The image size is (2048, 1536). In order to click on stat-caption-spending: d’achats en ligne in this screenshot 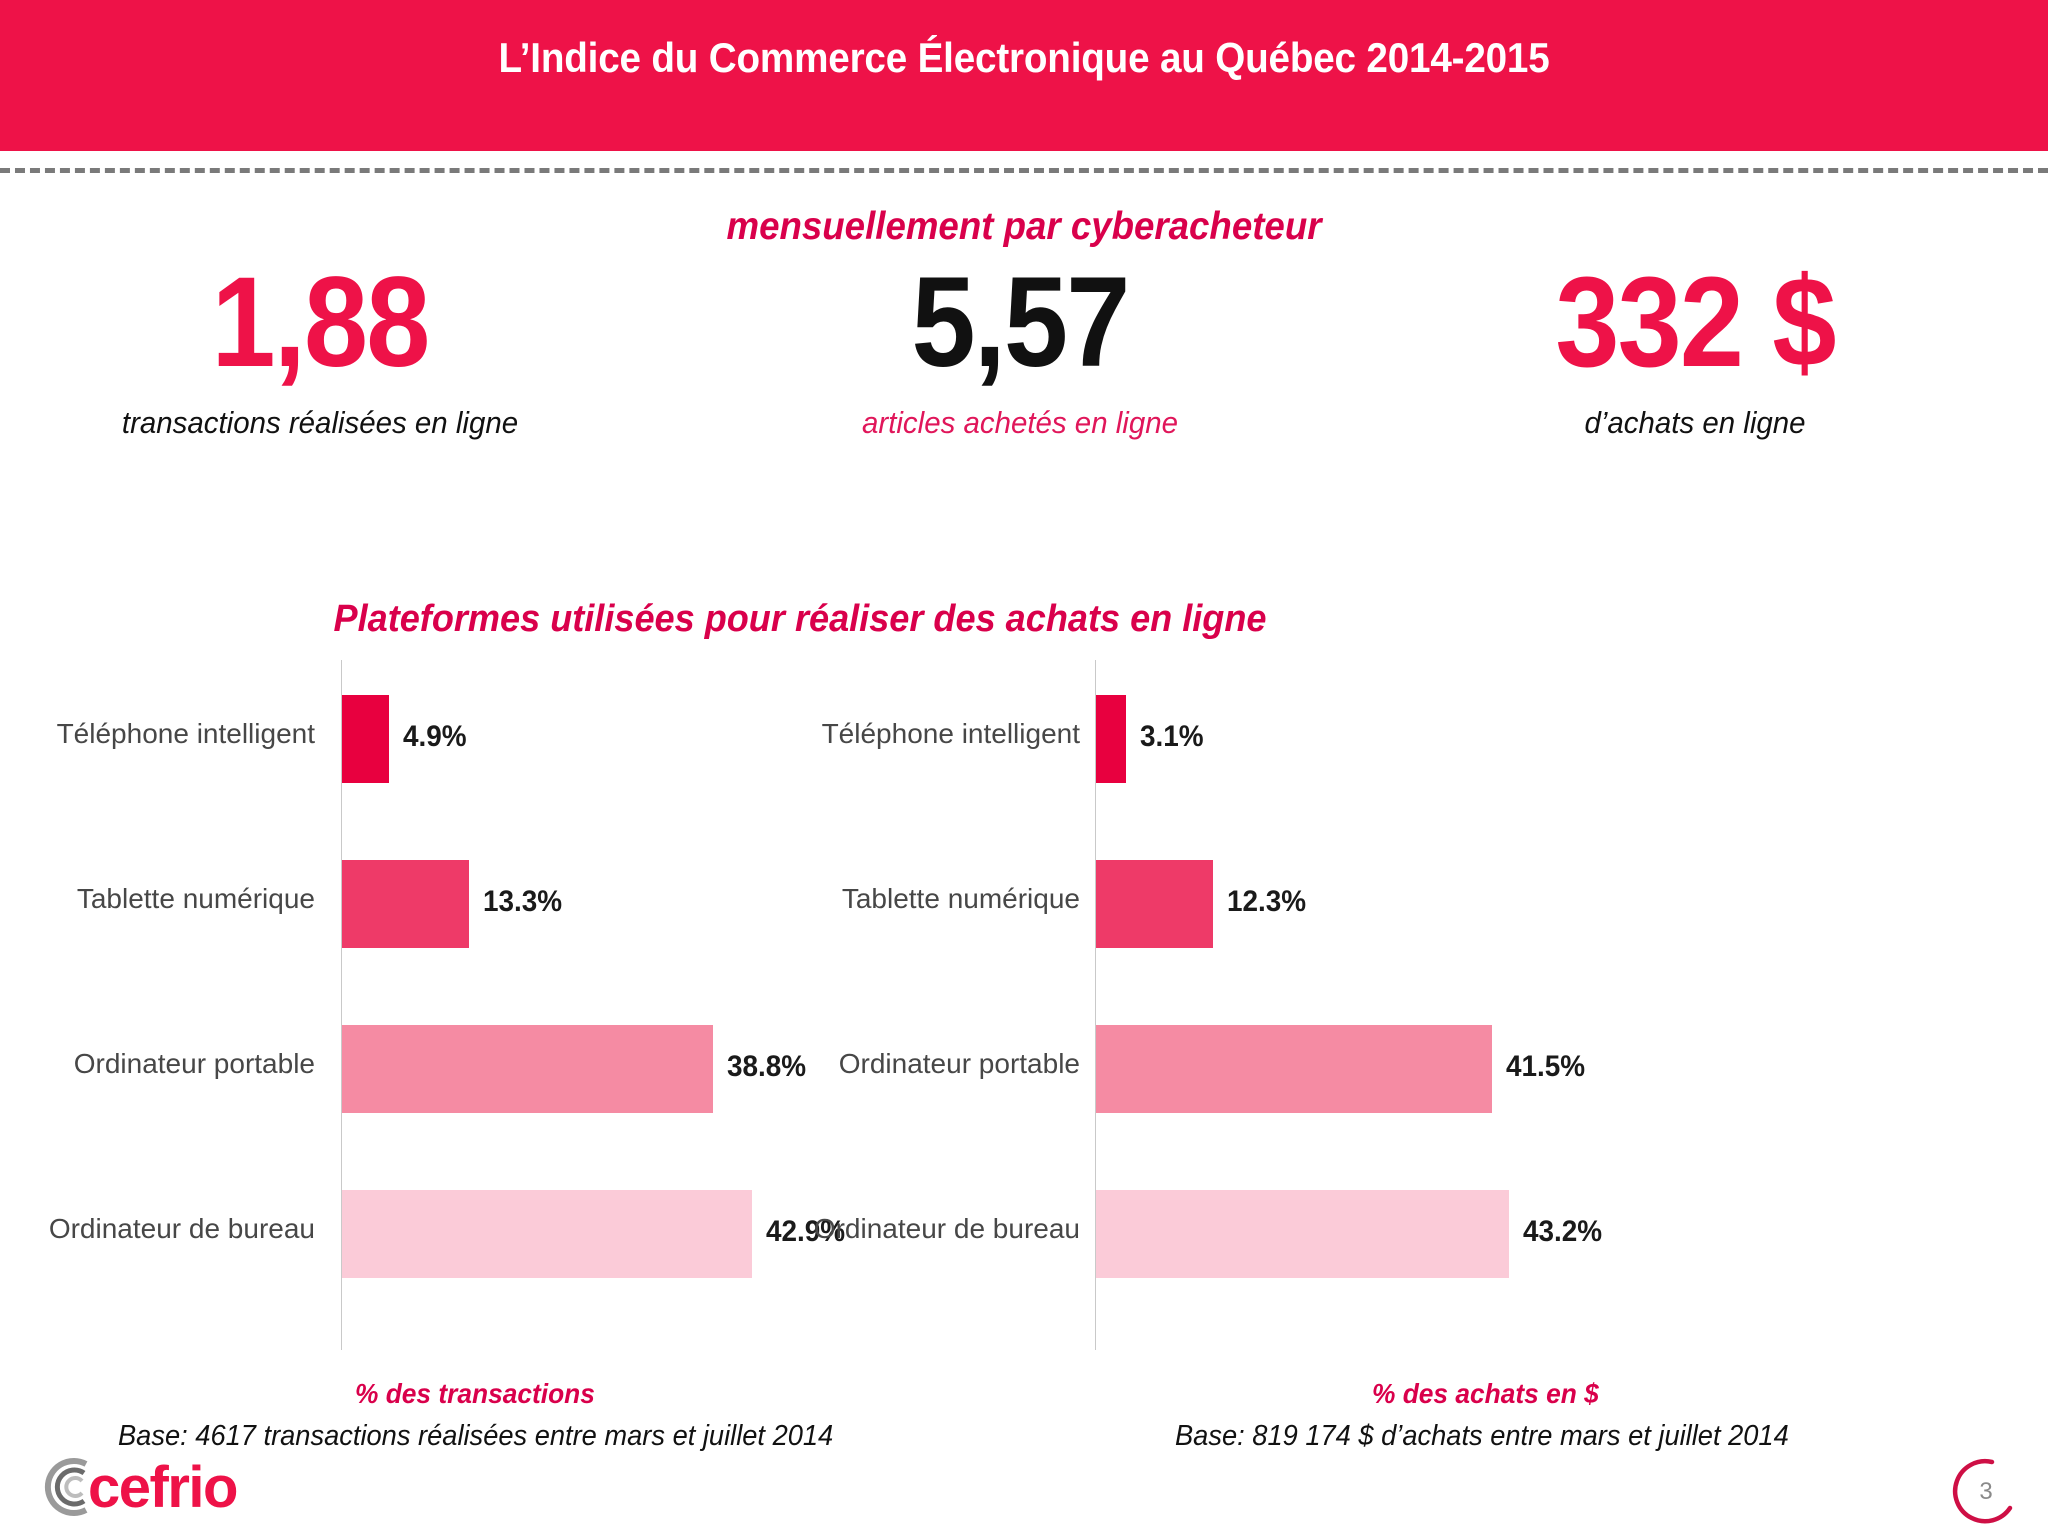, I will do `click(1695, 422)`.